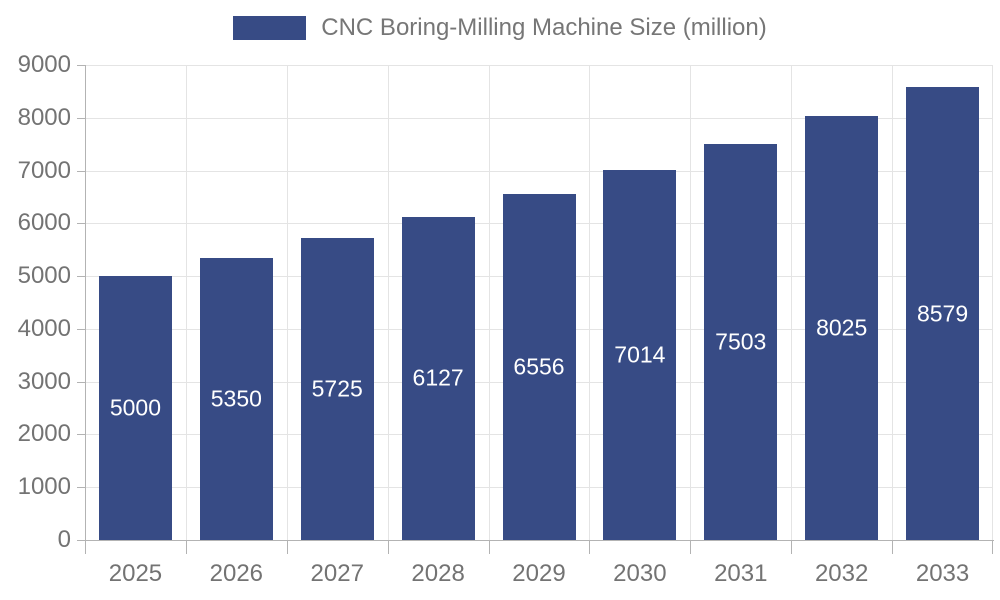  Describe the element at coordinates (640, 573) in the screenshot. I see `x-tick-label: 2030` at that location.